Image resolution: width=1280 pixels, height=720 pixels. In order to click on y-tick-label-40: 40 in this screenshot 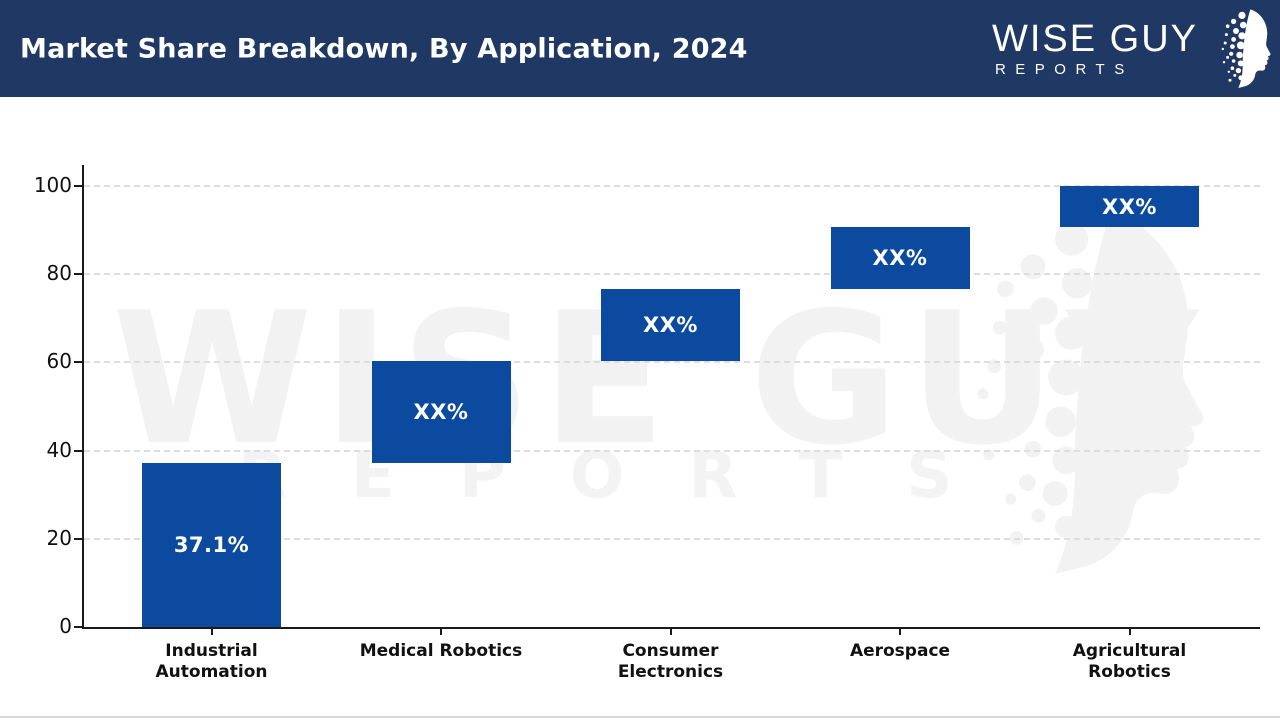, I will do `click(59, 449)`.